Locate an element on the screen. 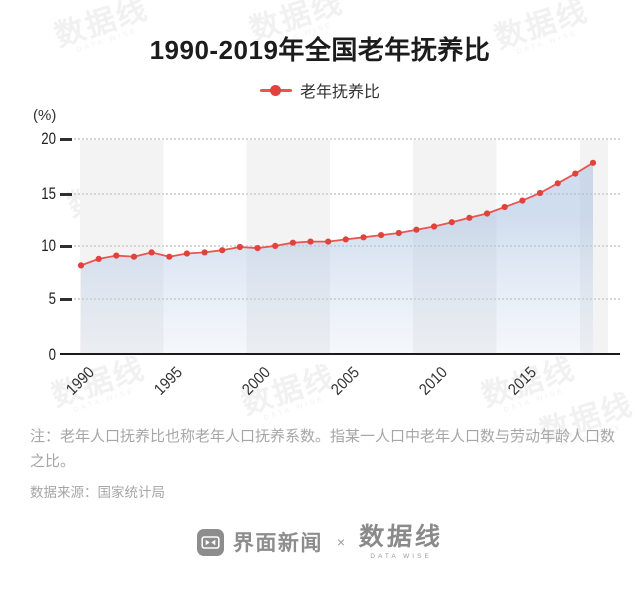 This screenshot has height=600, width=640. legend-dot-icon is located at coordinates (276, 90).